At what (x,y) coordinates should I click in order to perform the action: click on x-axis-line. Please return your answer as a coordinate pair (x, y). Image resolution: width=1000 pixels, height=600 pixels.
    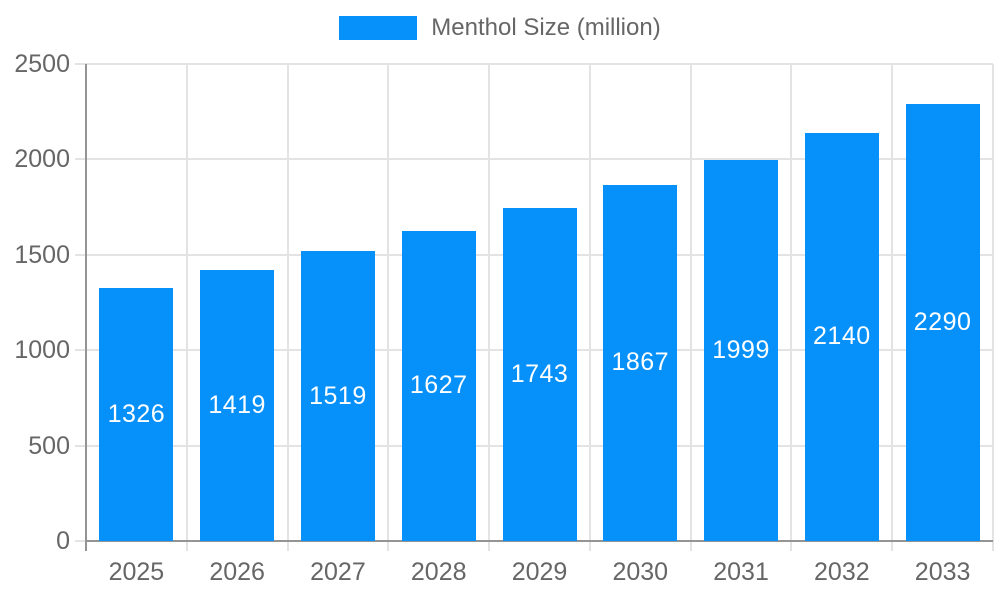
    Looking at the image, I should click on (539, 541).